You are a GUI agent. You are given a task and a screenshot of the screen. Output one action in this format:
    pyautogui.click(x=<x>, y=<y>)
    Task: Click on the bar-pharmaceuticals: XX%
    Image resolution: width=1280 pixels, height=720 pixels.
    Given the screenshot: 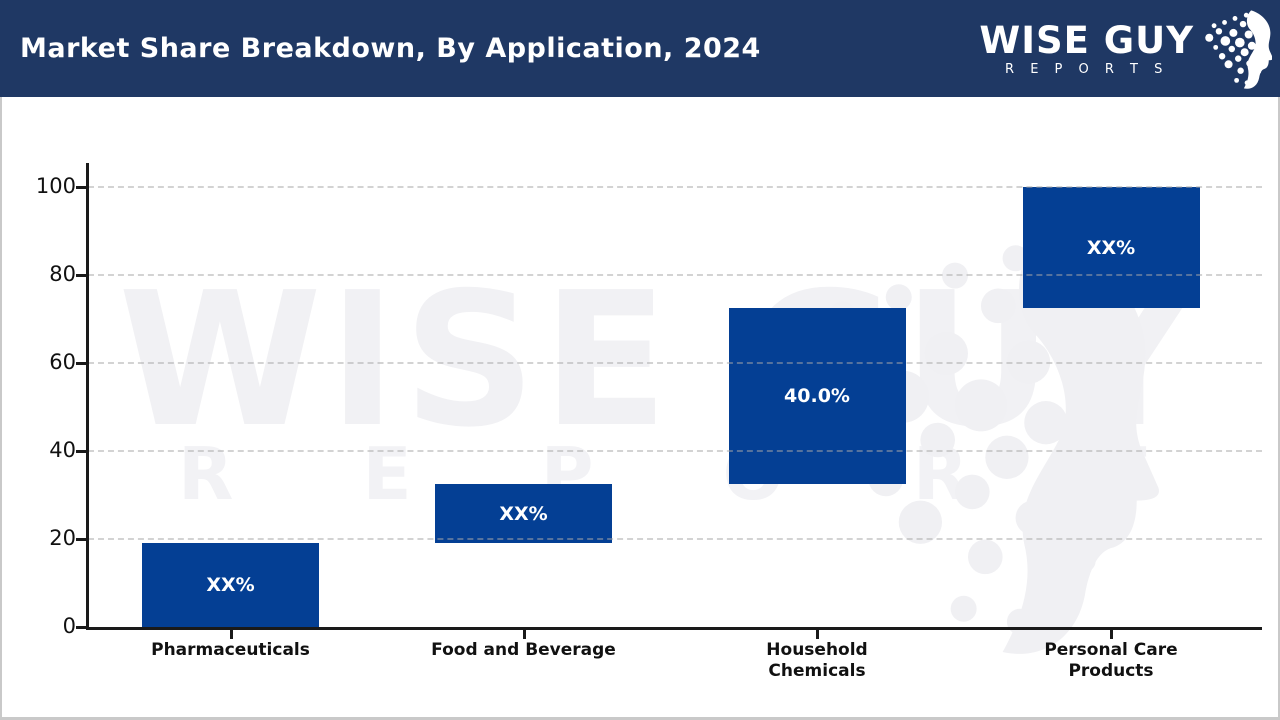 What is the action you would take?
    pyautogui.click(x=230, y=585)
    